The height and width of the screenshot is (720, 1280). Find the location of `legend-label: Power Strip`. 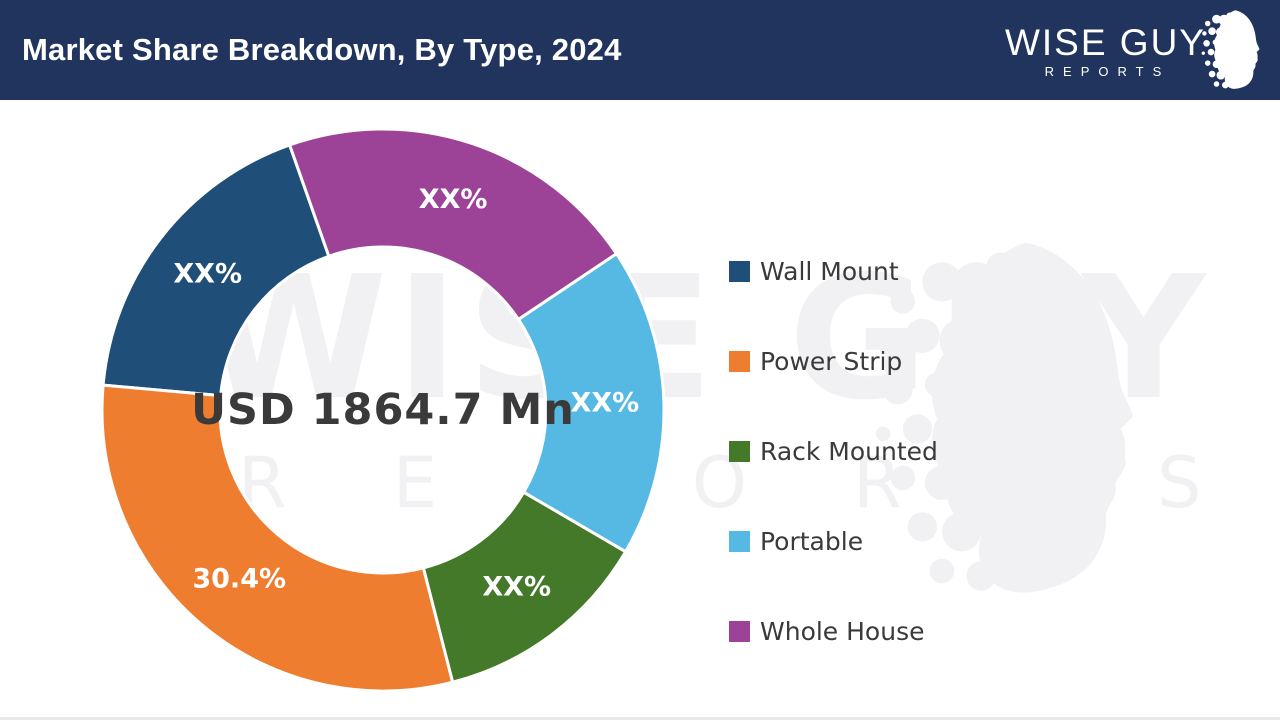

legend-label: Power Strip is located at coordinates (831, 361).